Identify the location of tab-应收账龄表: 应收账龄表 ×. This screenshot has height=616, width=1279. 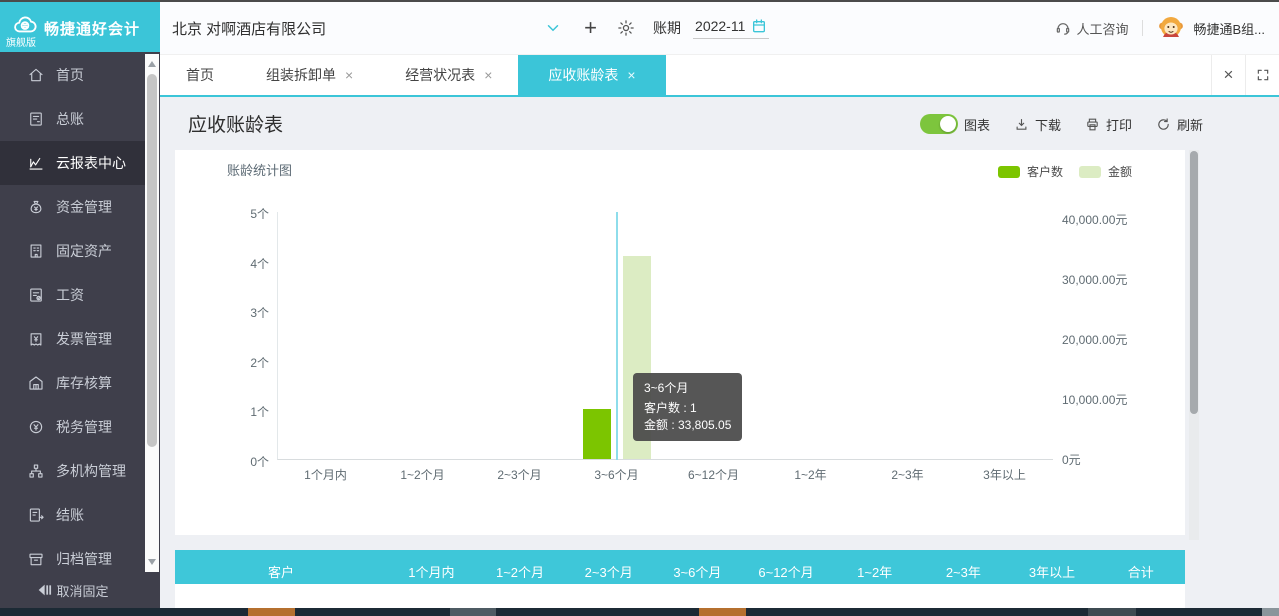
(592, 75).